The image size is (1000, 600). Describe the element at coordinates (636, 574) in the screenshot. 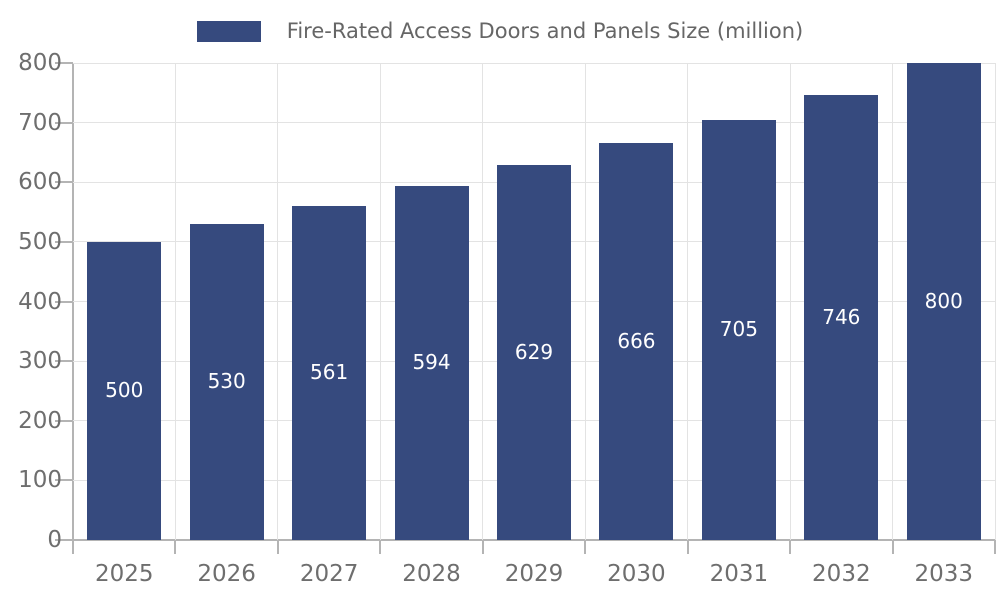

I see `x-tick-label: 2030` at that location.